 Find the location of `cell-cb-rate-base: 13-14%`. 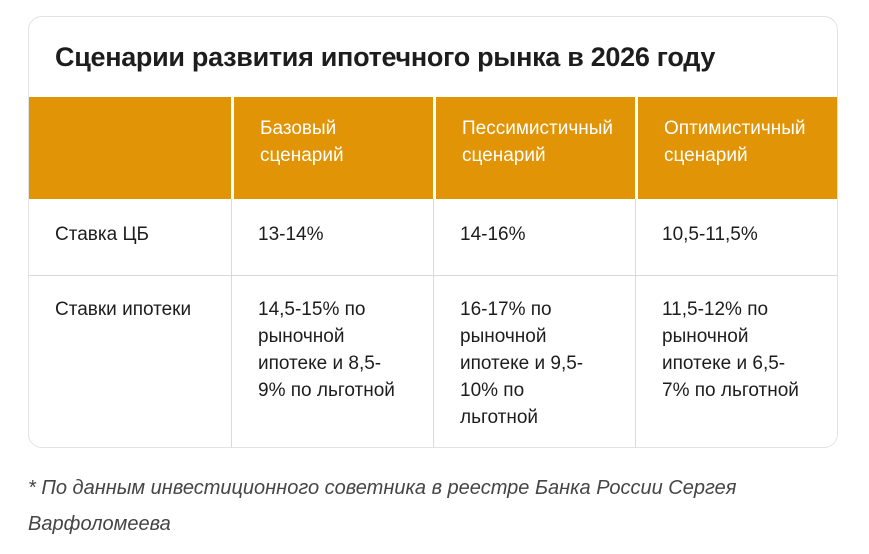

cell-cb-rate-base: 13-14% is located at coordinates (332, 237).